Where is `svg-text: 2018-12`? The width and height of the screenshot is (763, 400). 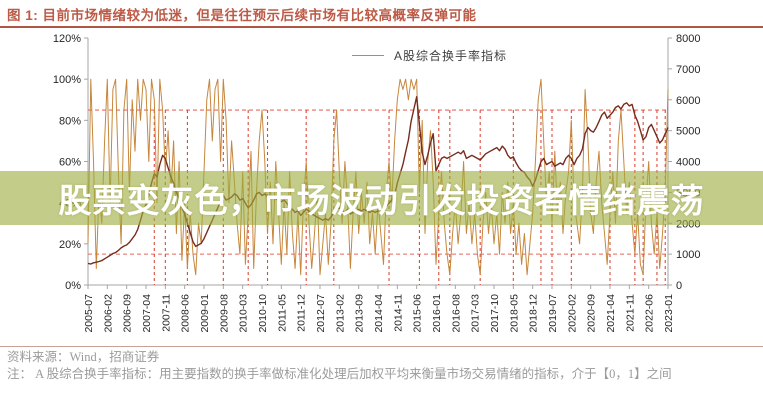 svg-text: 2018-12 is located at coordinates (534, 313).